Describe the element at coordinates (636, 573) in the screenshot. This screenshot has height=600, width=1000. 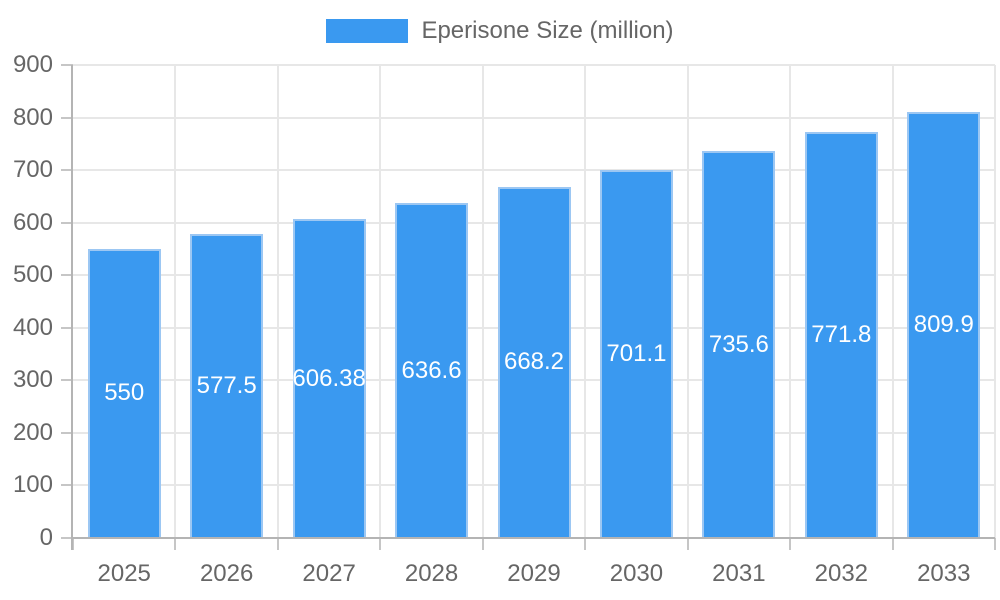
I see `x-axis-label-2030: 2030` at that location.